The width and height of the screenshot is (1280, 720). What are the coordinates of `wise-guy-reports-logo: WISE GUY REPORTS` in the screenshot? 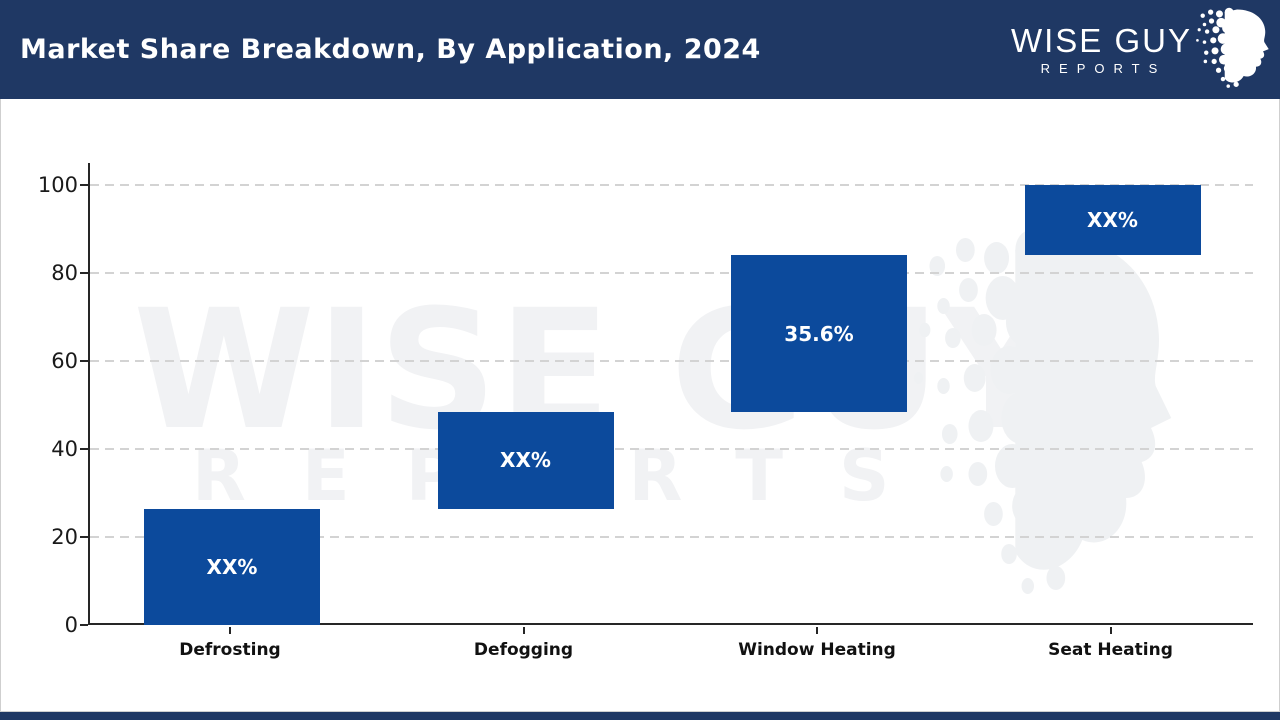 It's located at (1142, 49).